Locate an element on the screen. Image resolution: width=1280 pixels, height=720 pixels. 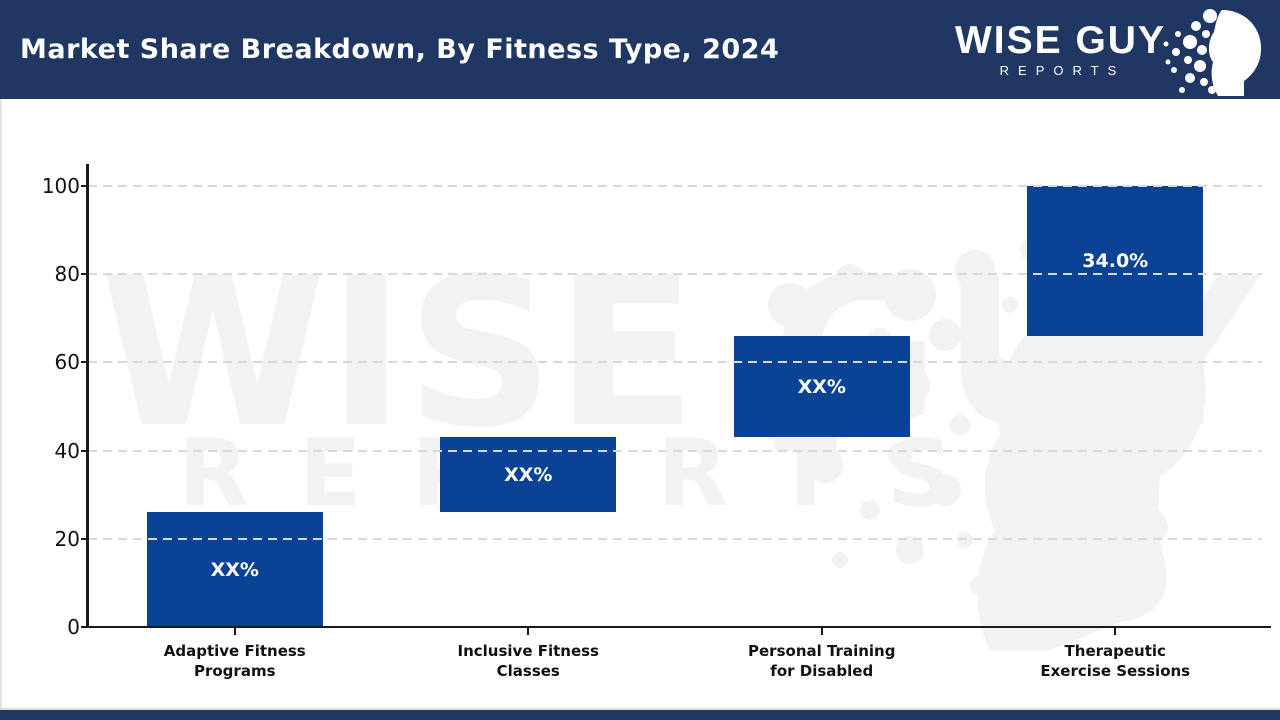
bar-value-label: 34.0% is located at coordinates (1115, 260).